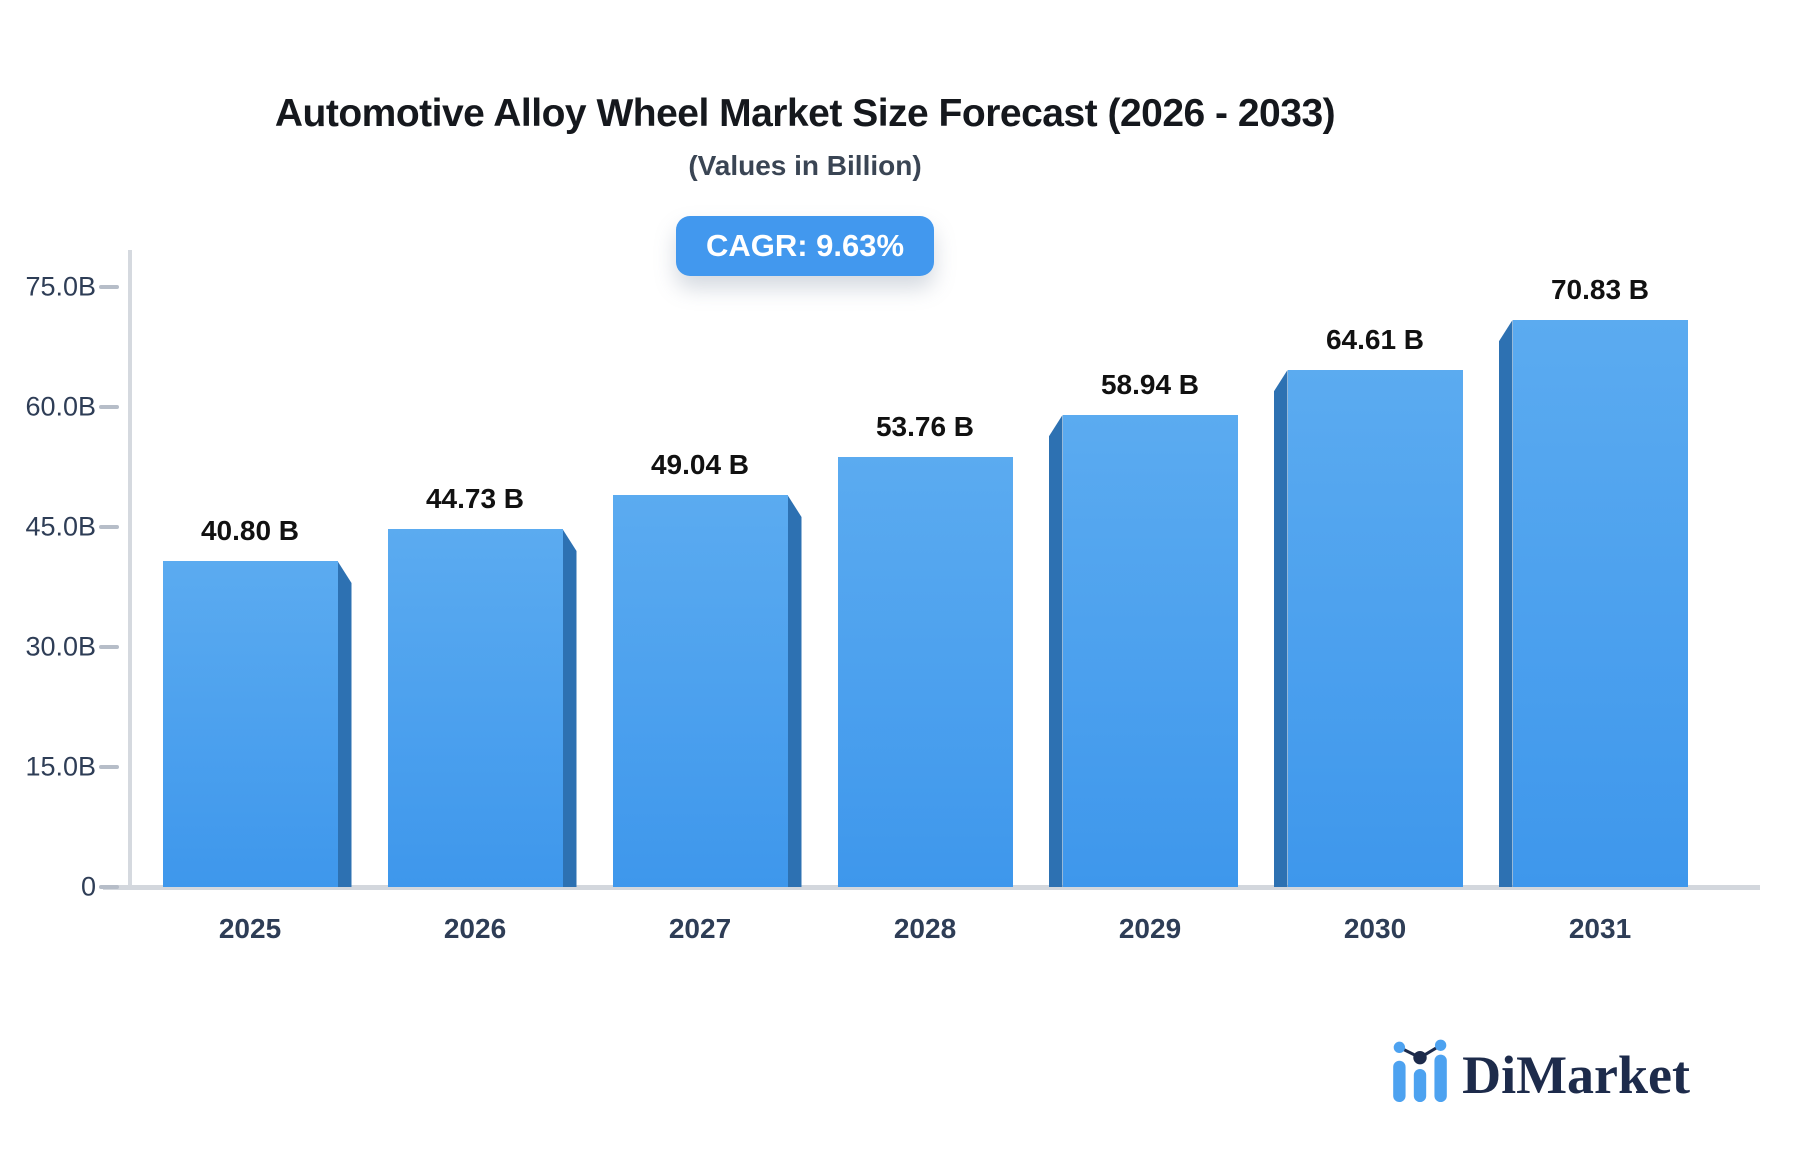  Describe the element at coordinates (60, 646) in the screenshot. I see `y-tick-label-30.0B: 30.0B` at that location.